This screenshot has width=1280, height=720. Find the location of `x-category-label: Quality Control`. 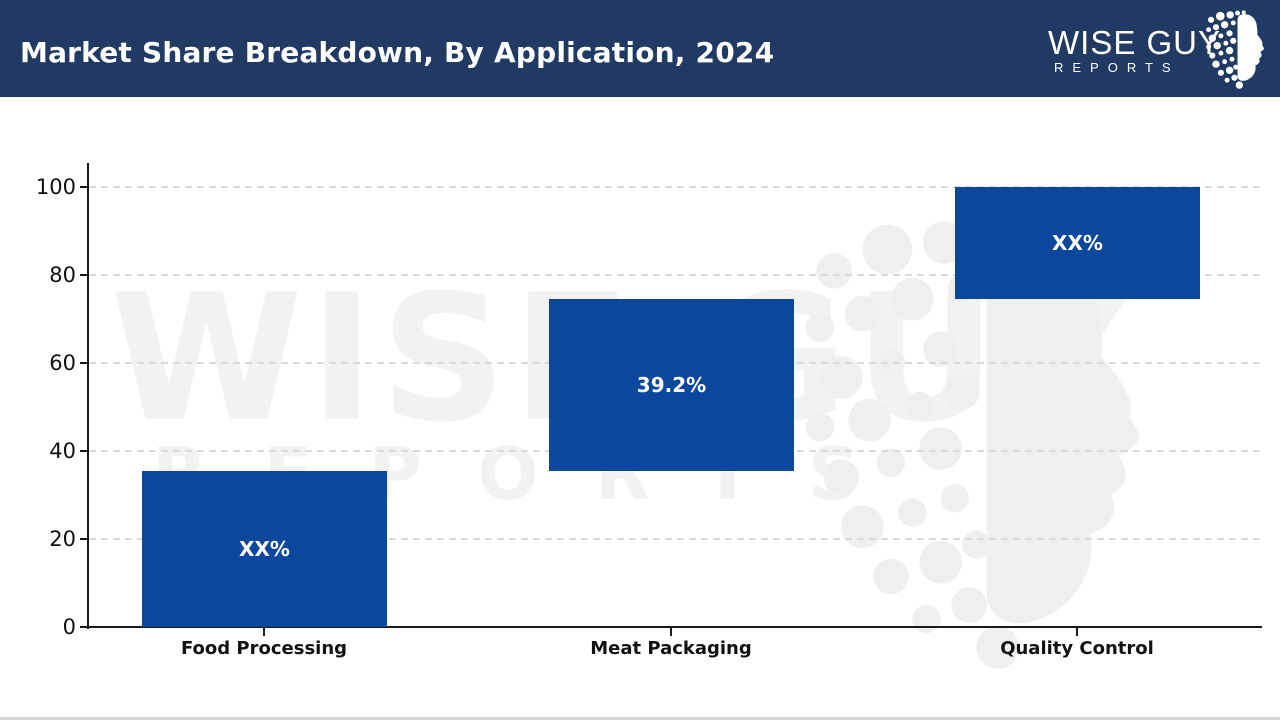

x-category-label: Quality Control is located at coordinates (1077, 648).